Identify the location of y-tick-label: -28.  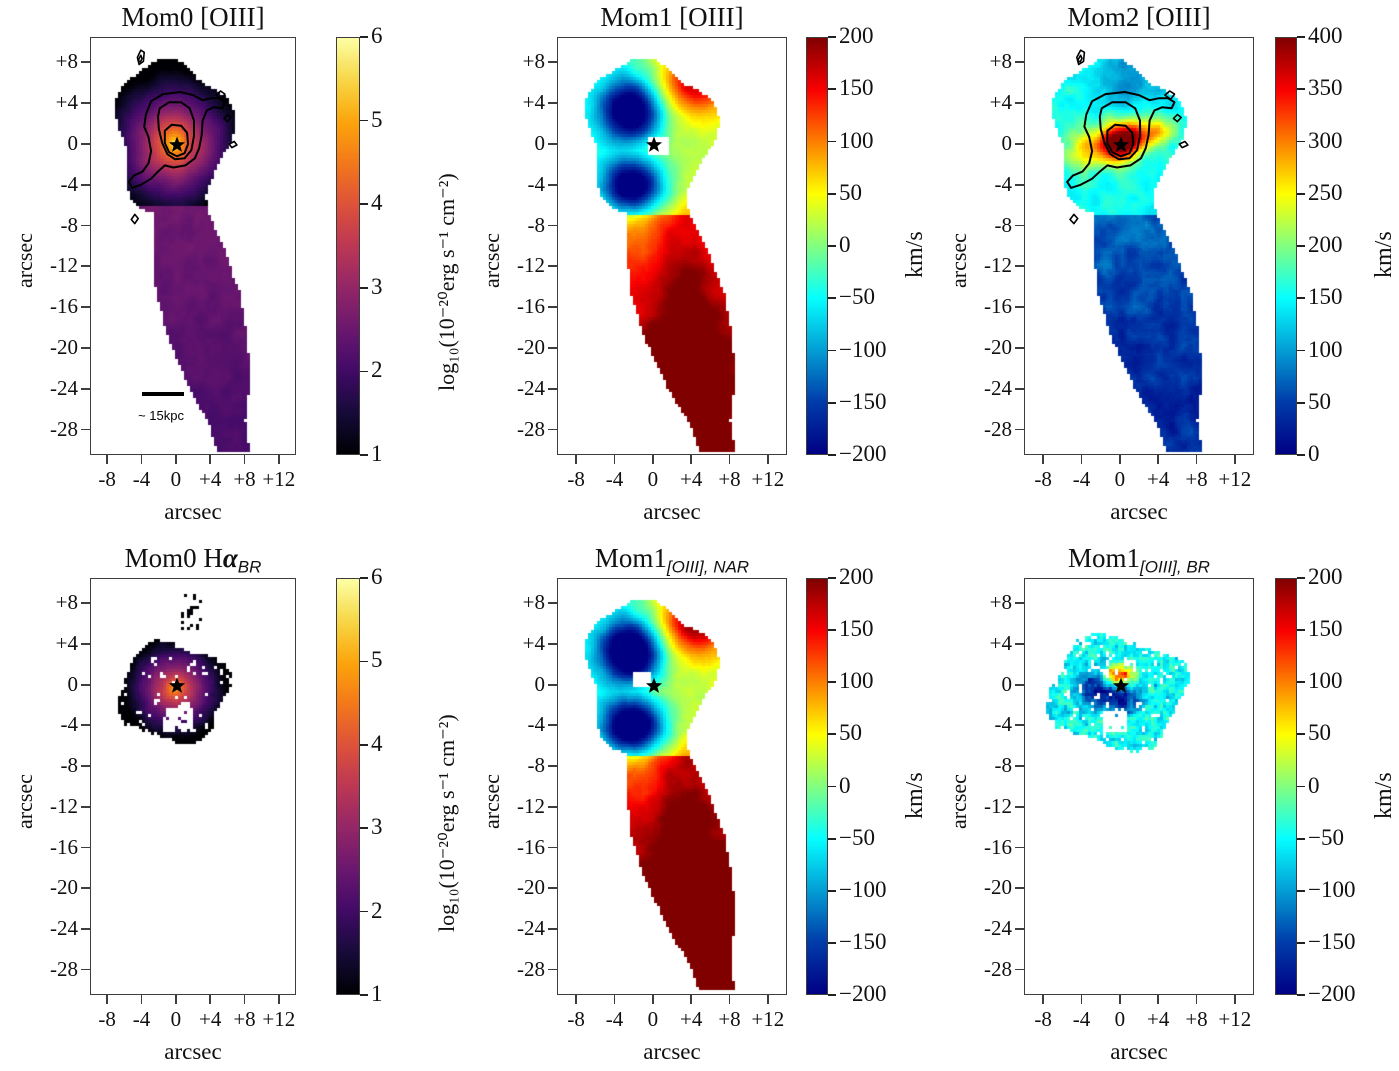
(998, 428).